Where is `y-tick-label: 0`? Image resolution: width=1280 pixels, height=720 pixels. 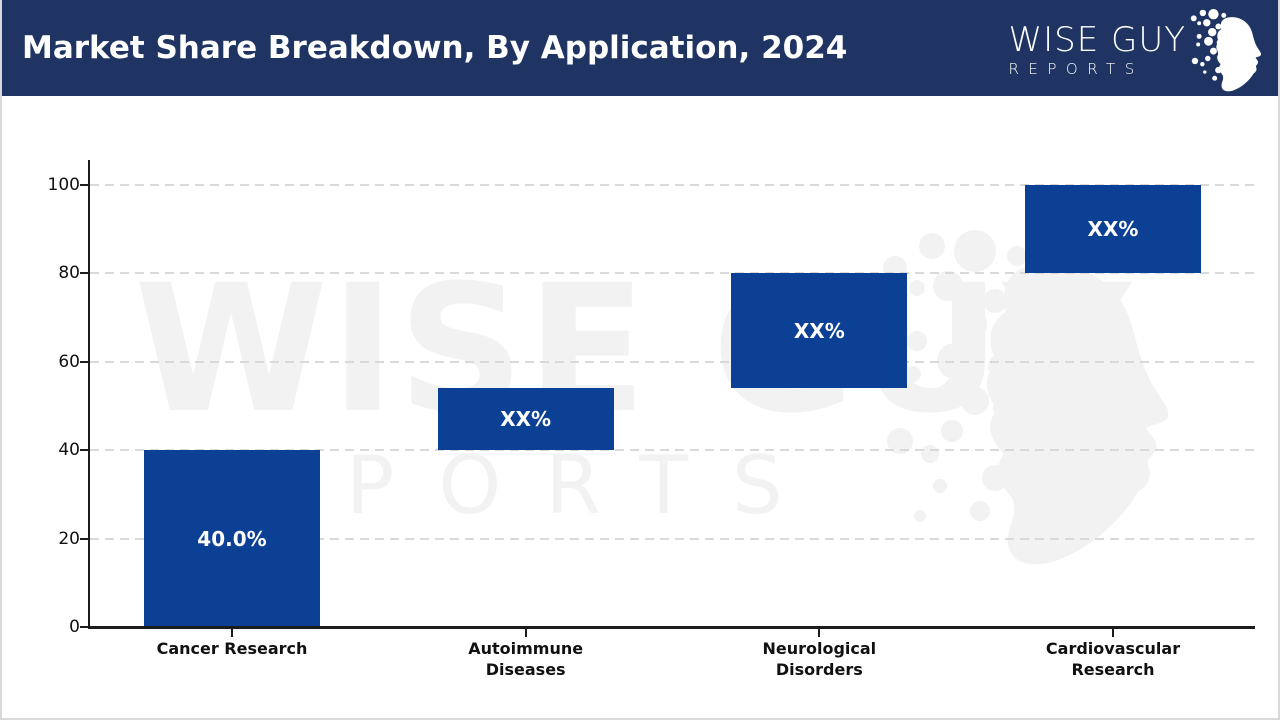
y-tick-label: 0 is located at coordinates (74, 627).